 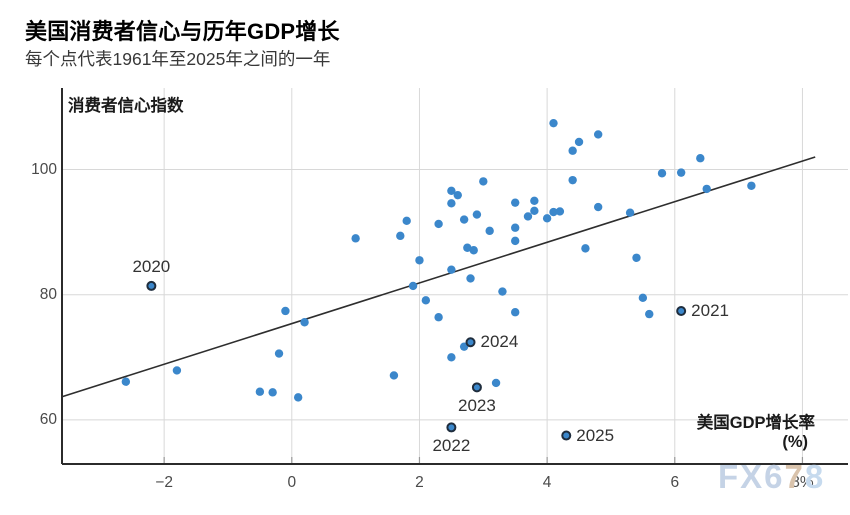 I want to click on watermark: FX678, so click(x=771, y=477).